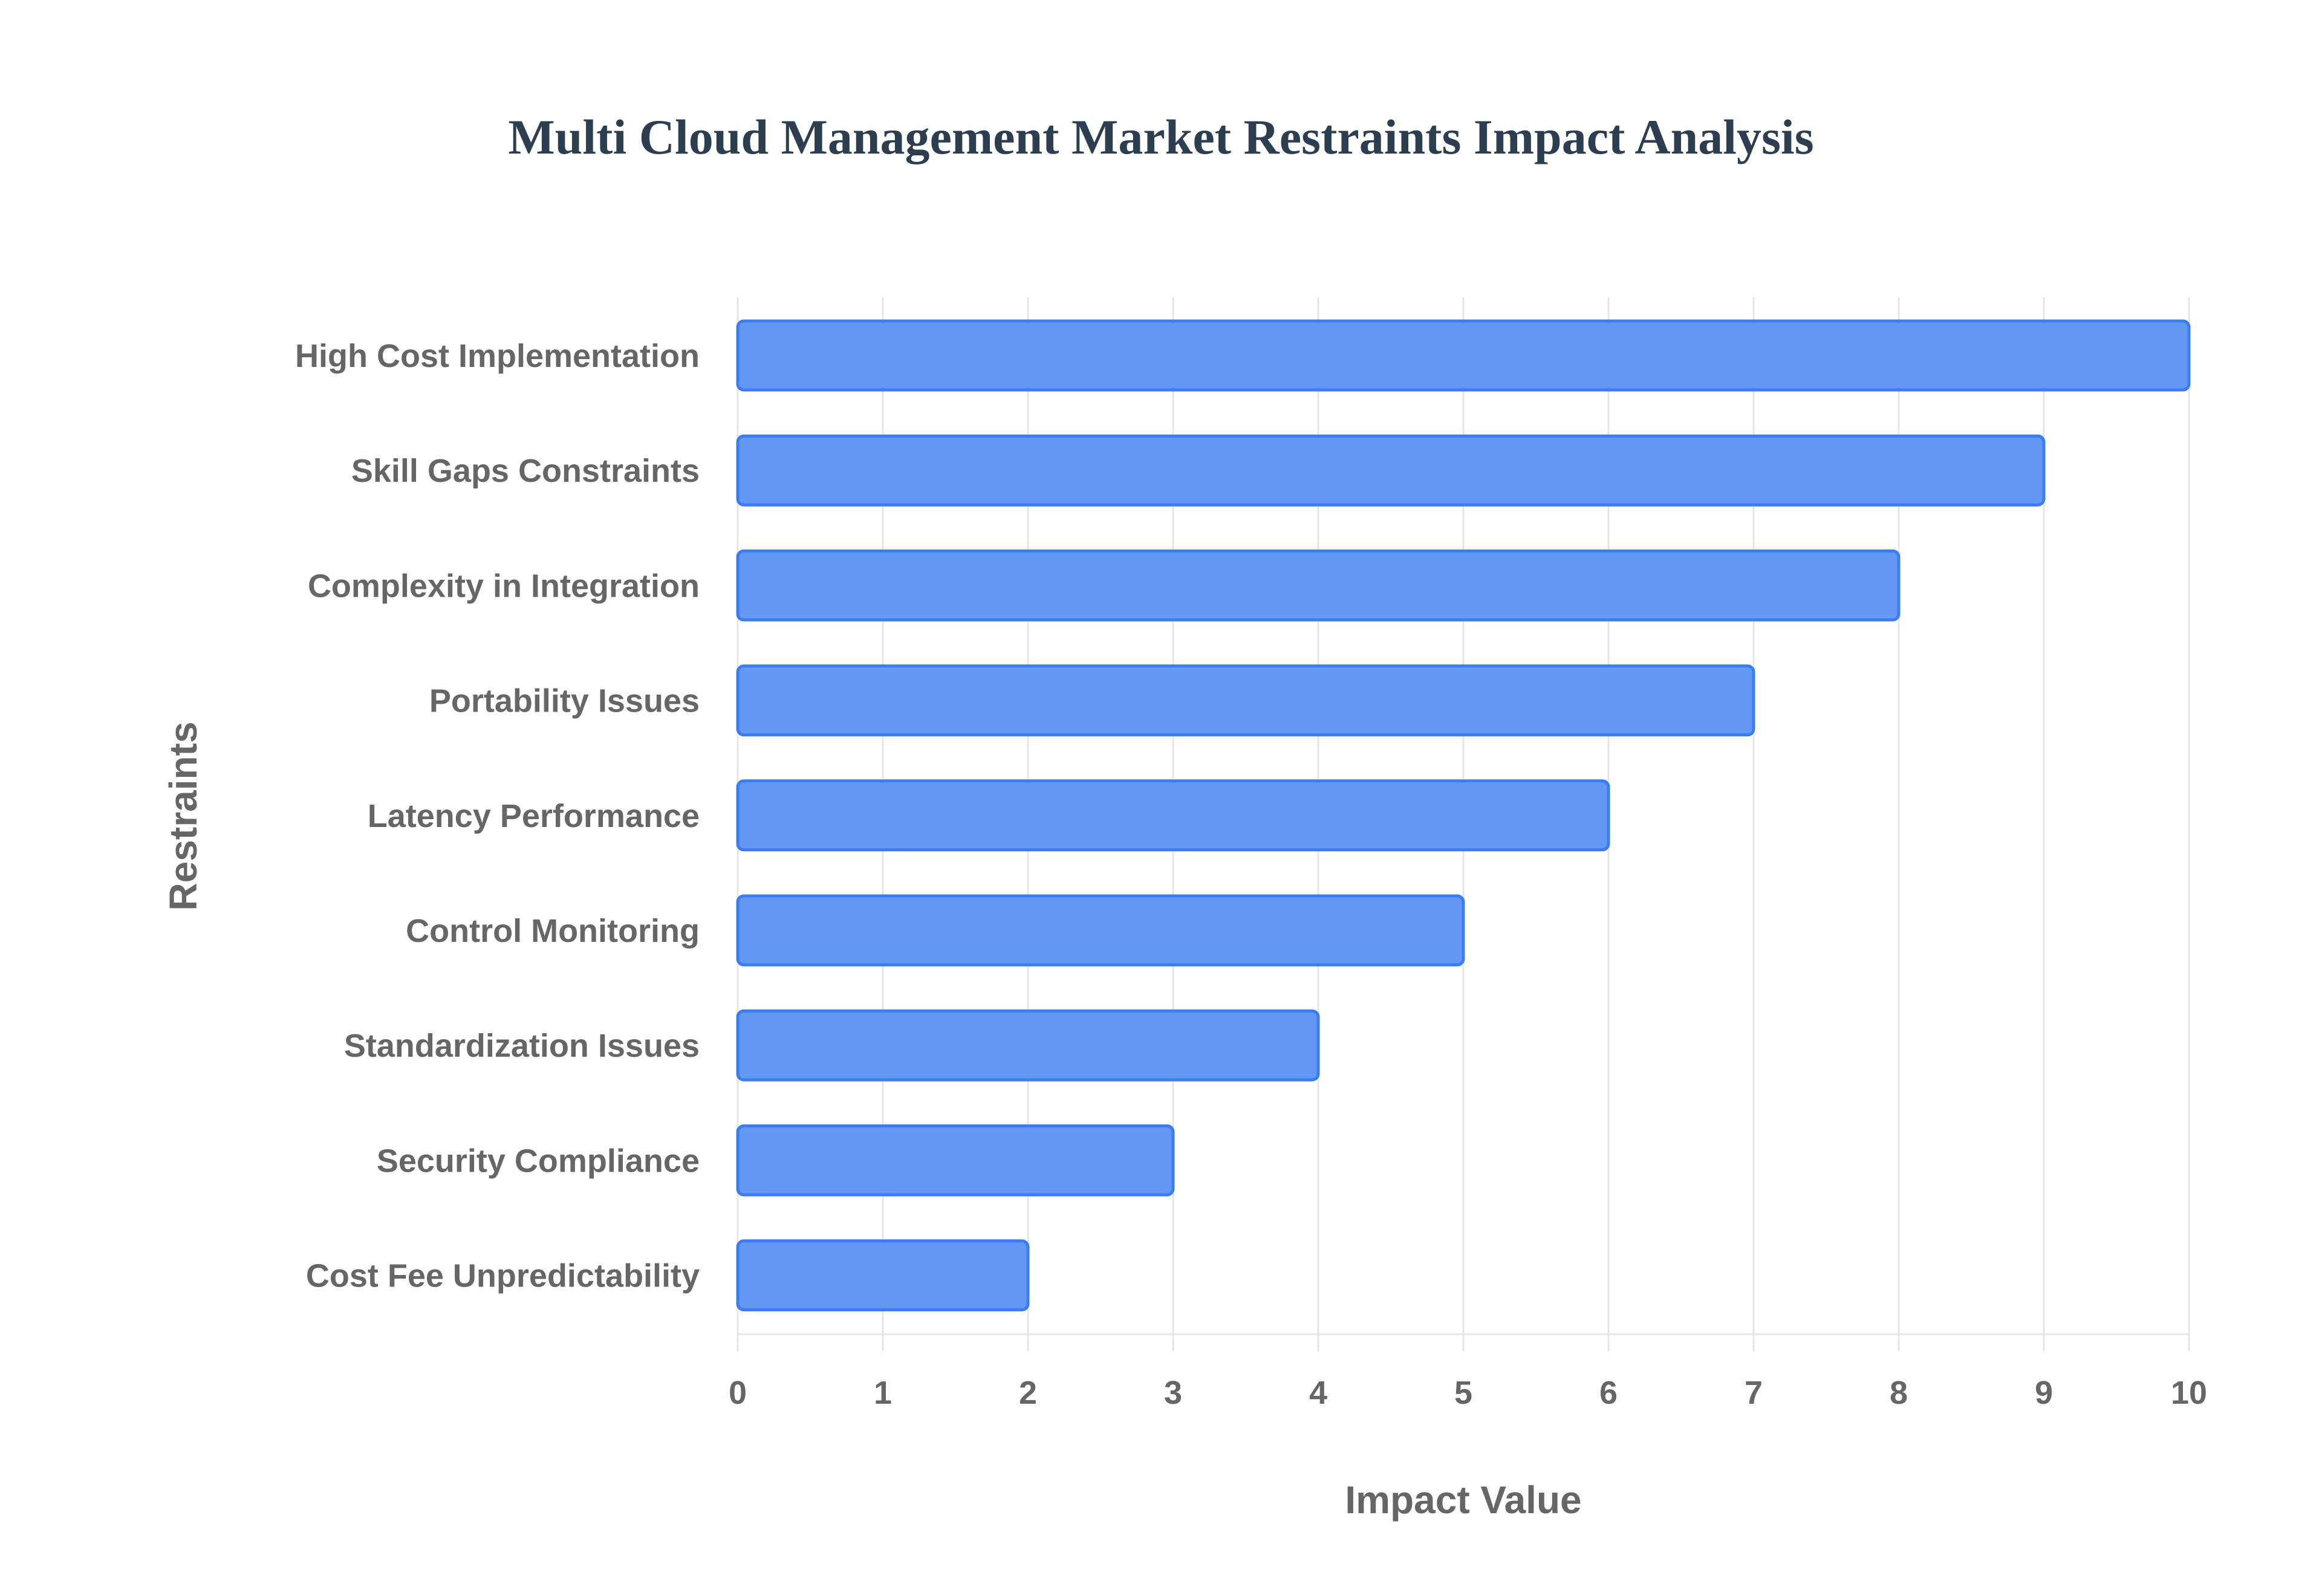 The height and width of the screenshot is (1596, 2322). I want to click on x-axis-title: Impact Value, so click(1463, 1500).